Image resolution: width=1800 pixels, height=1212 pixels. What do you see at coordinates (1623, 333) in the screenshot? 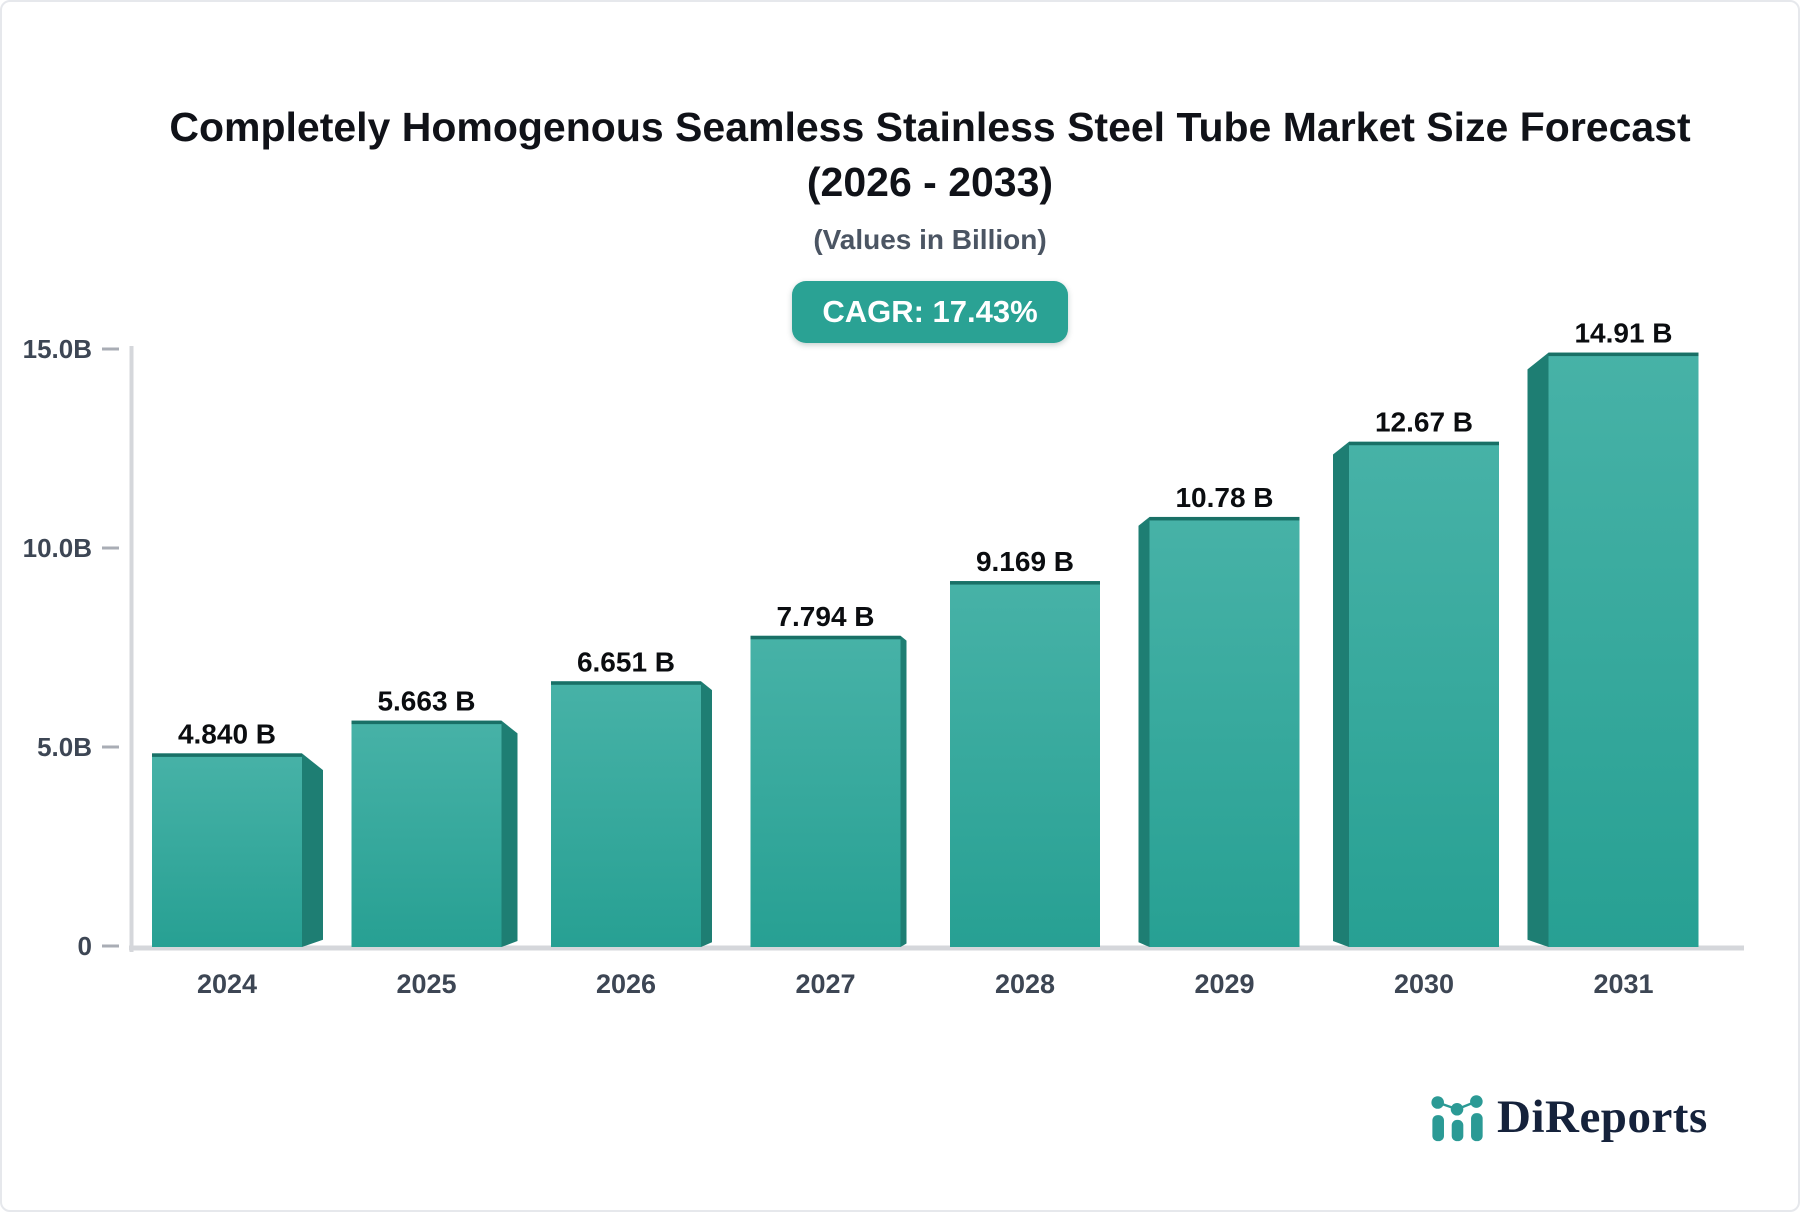
I see `bar-value-label: 14.91 B` at bounding box center [1623, 333].